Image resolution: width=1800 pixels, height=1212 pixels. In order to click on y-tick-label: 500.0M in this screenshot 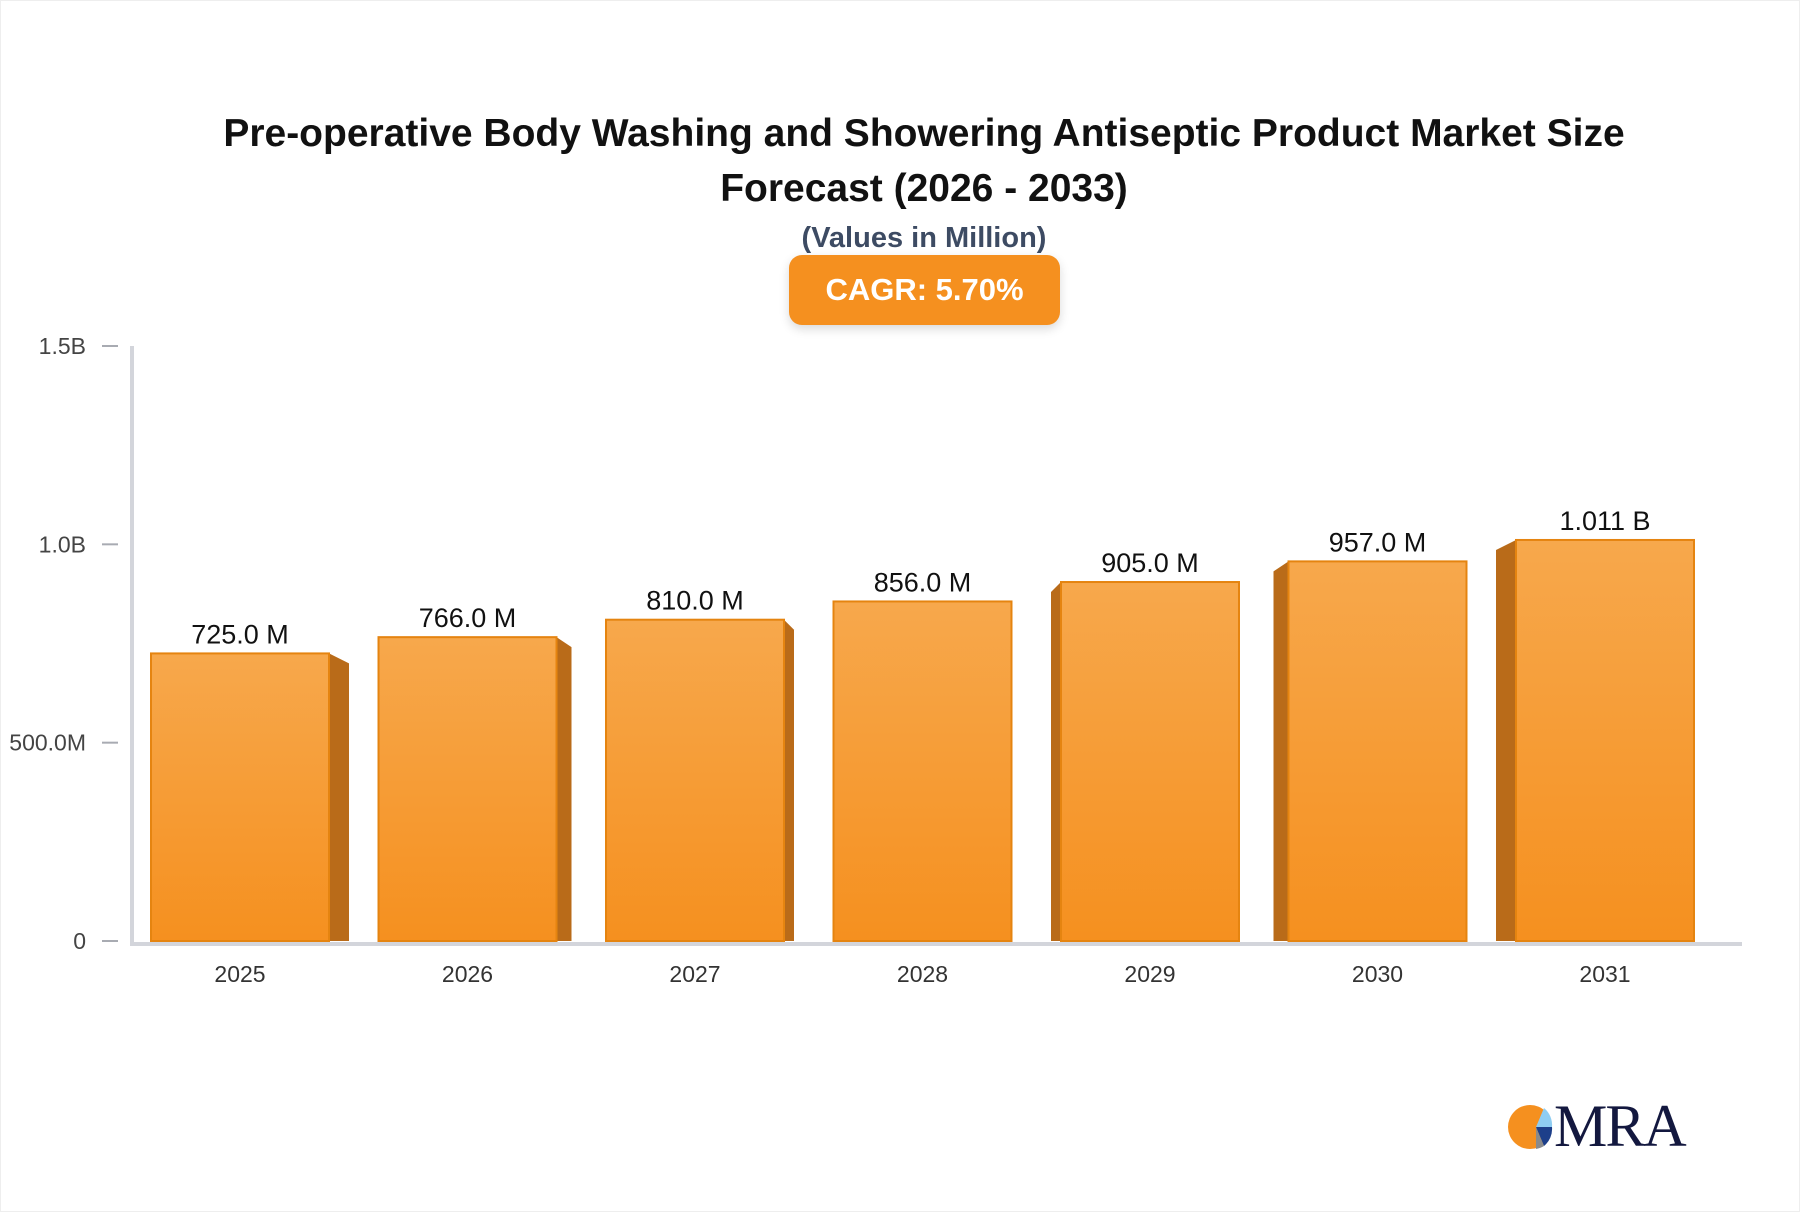, I will do `click(47, 743)`.